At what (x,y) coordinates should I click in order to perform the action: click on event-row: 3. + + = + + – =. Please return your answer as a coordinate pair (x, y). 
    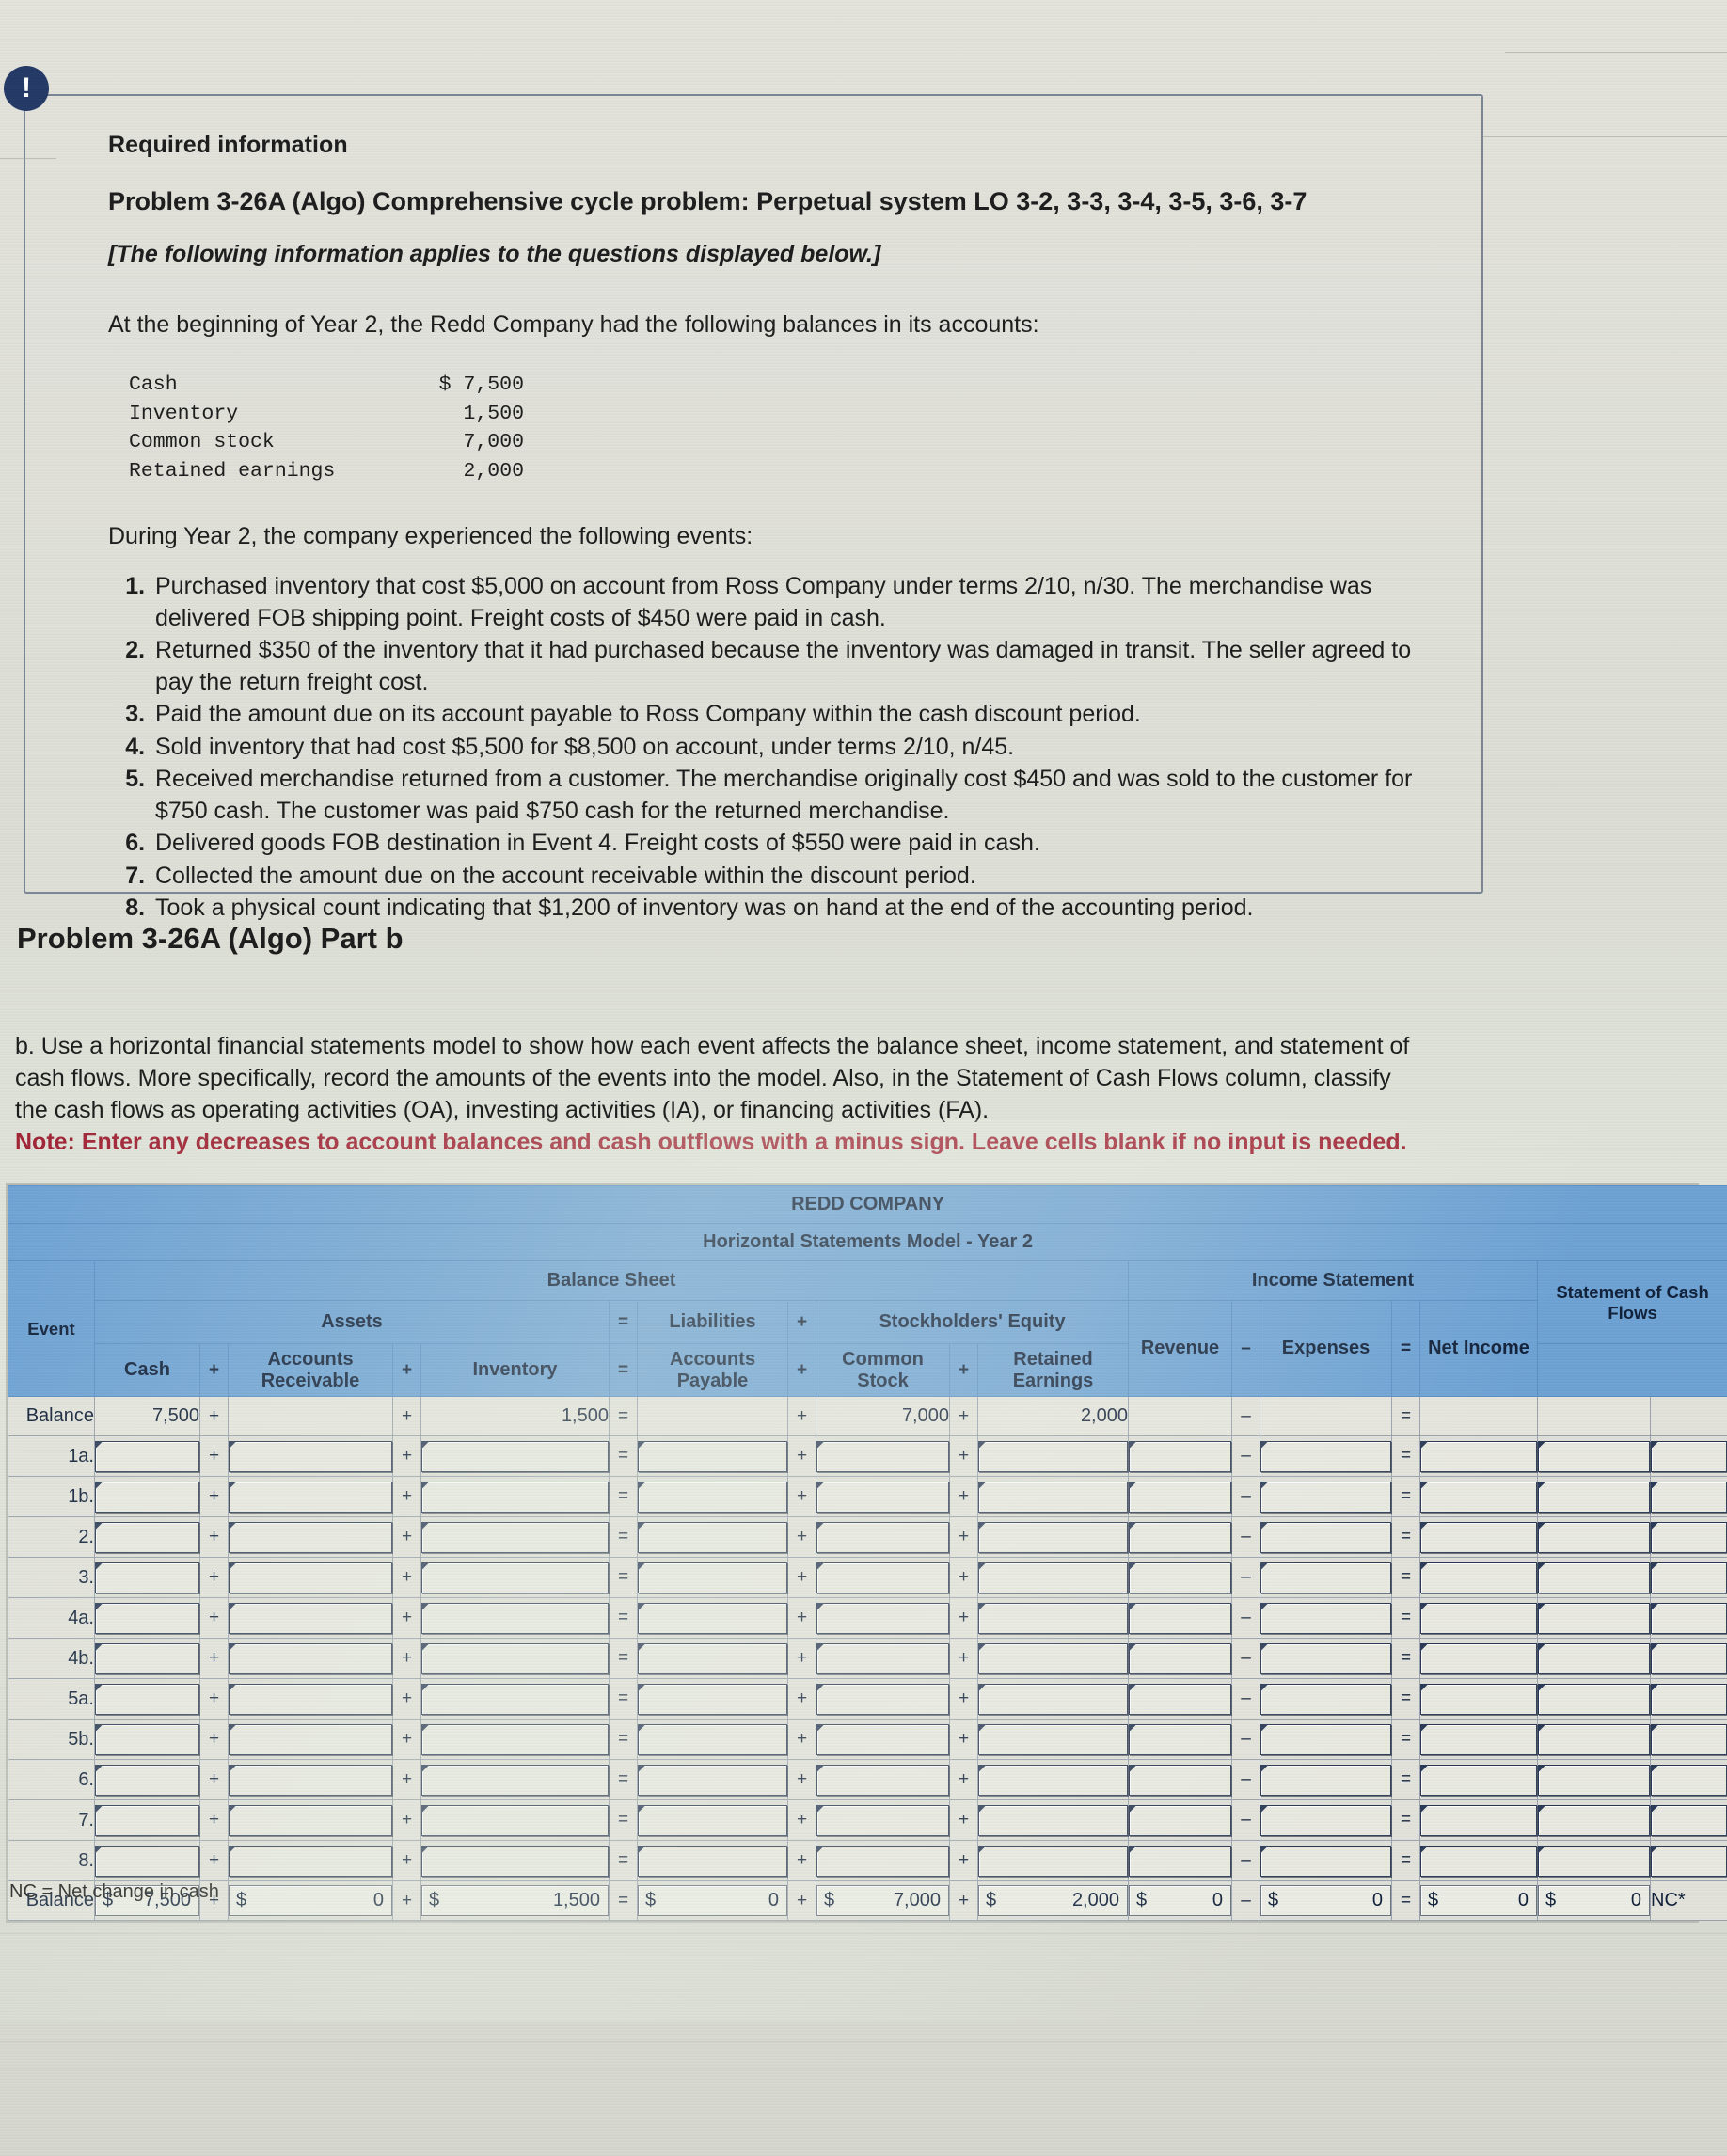
    Looking at the image, I should click on (867, 1577).